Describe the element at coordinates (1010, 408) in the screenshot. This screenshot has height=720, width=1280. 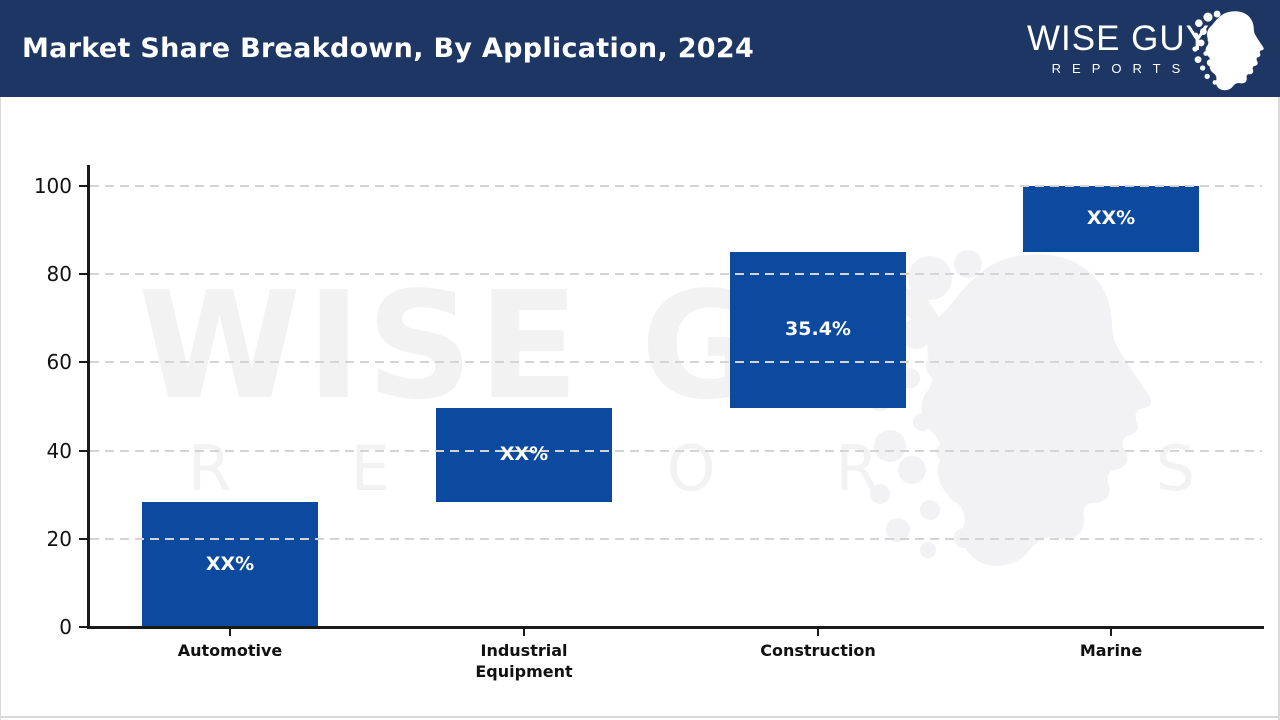
I see `watermark-face-icon` at that location.